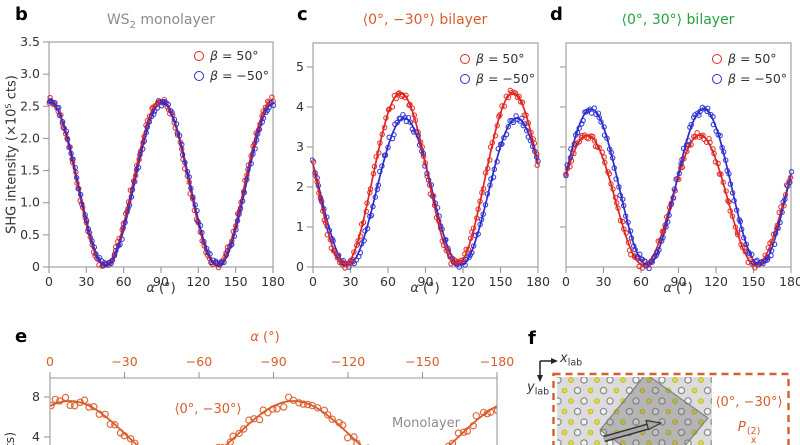 The height and width of the screenshot is (445, 800). Describe the element at coordinates (124, 361) in the screenshot. I see `svg-text: −30` at that location.